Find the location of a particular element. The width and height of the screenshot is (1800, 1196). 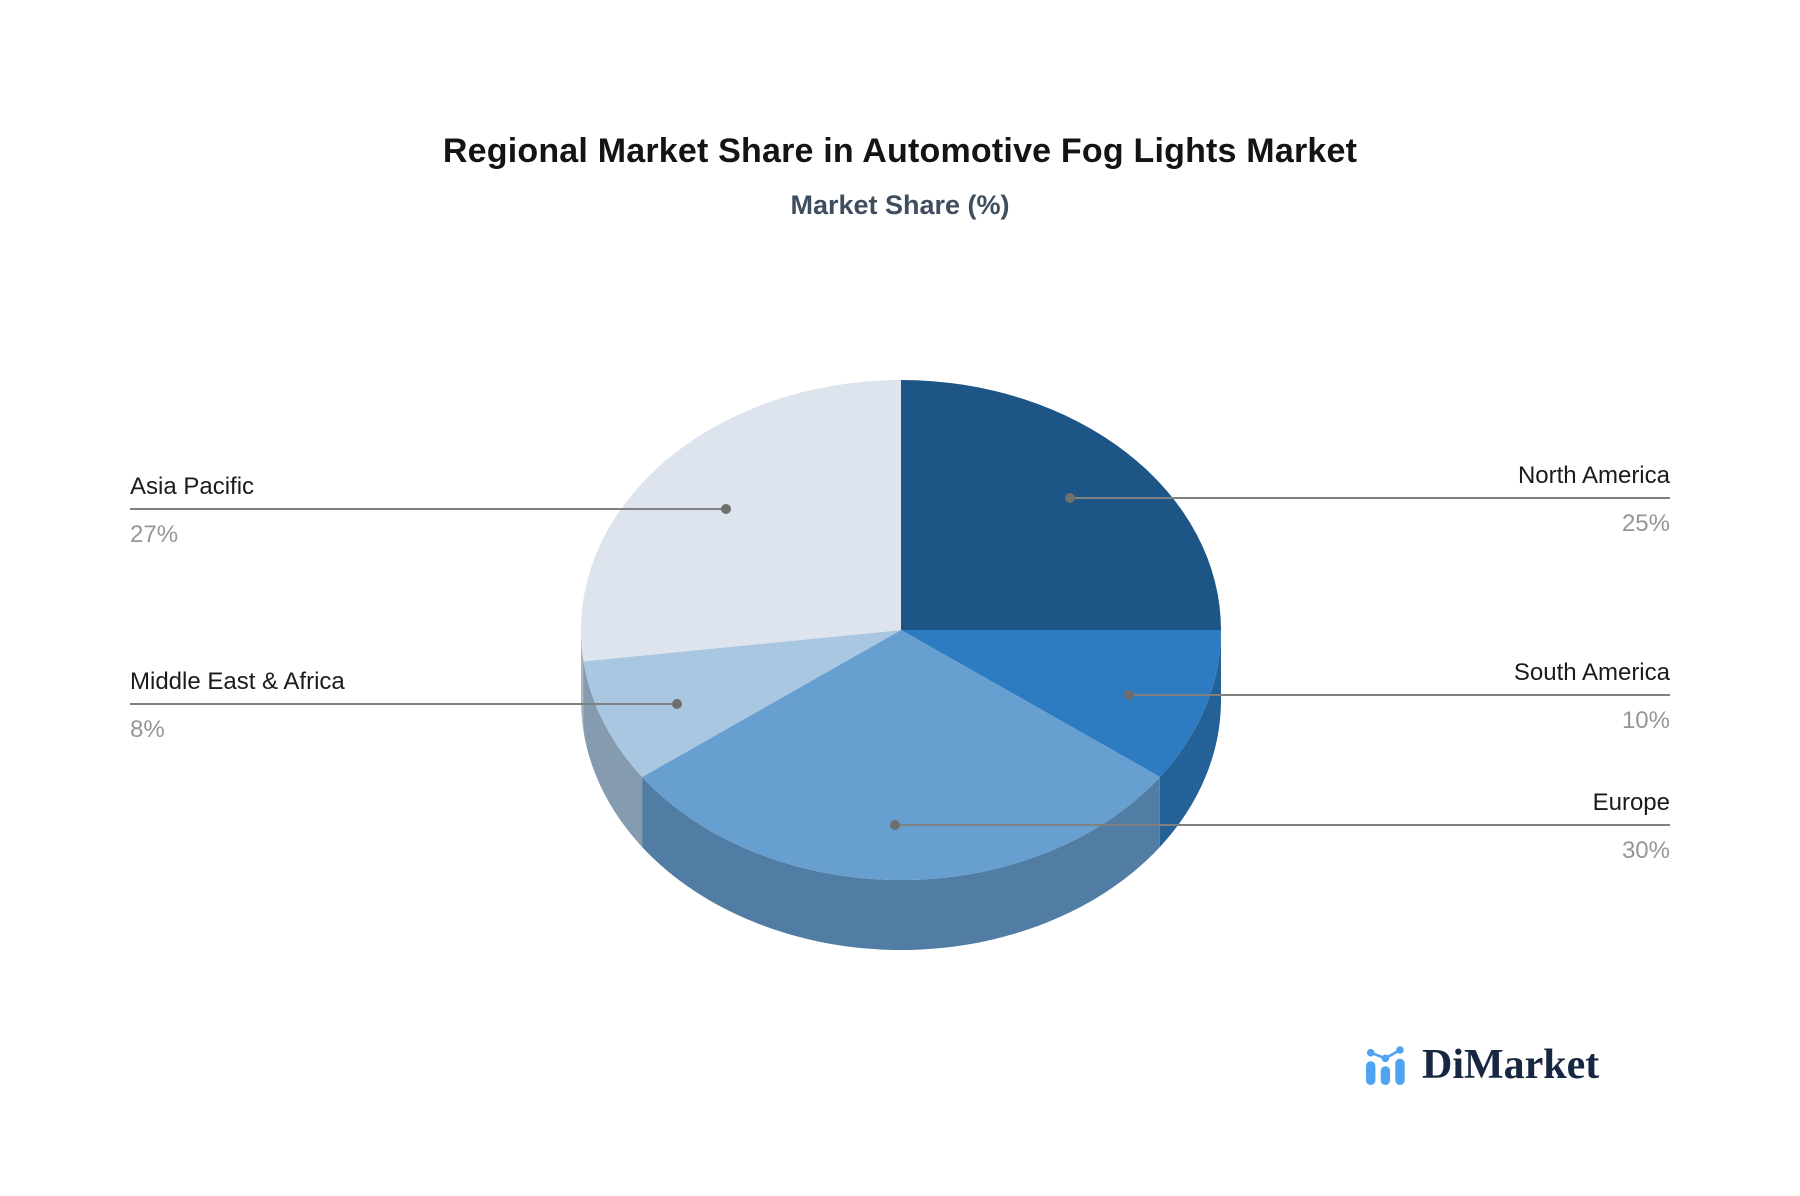

callout-dot-europe is located at coordinates (895, 825).